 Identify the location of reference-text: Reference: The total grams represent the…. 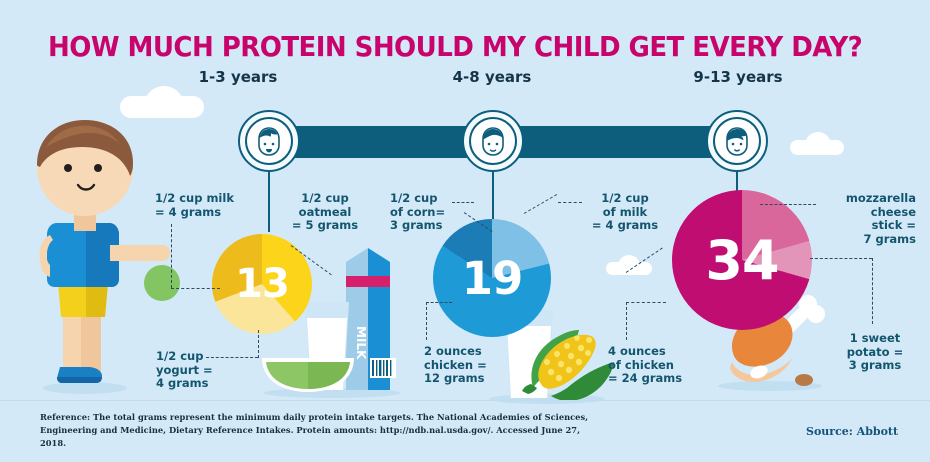
(314, 430).